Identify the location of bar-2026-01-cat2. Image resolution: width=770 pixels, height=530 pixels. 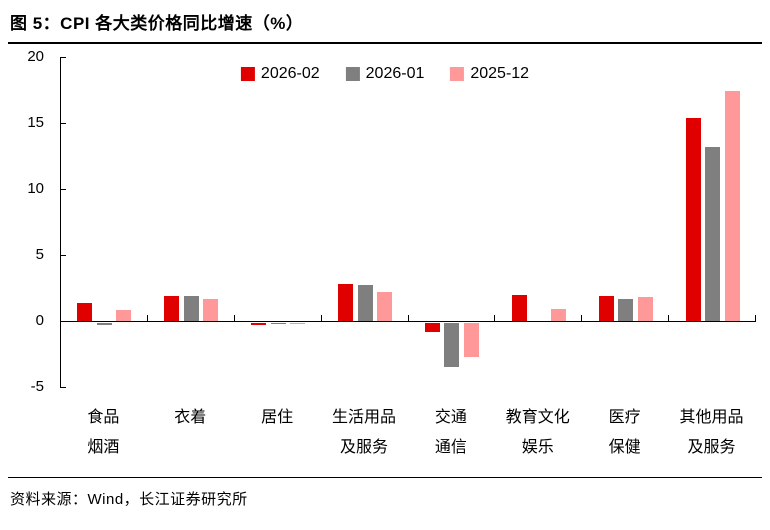
(278, 323).